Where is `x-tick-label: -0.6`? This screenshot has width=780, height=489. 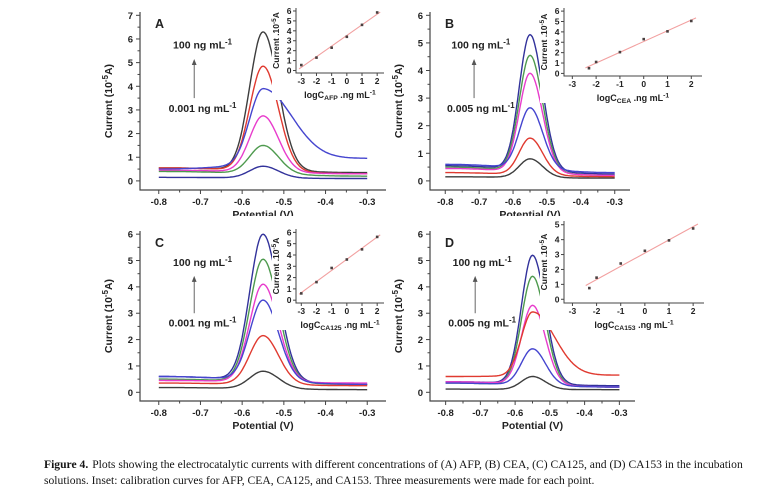
x-tick-label: -0.6 is located at coordinates (242, 202).